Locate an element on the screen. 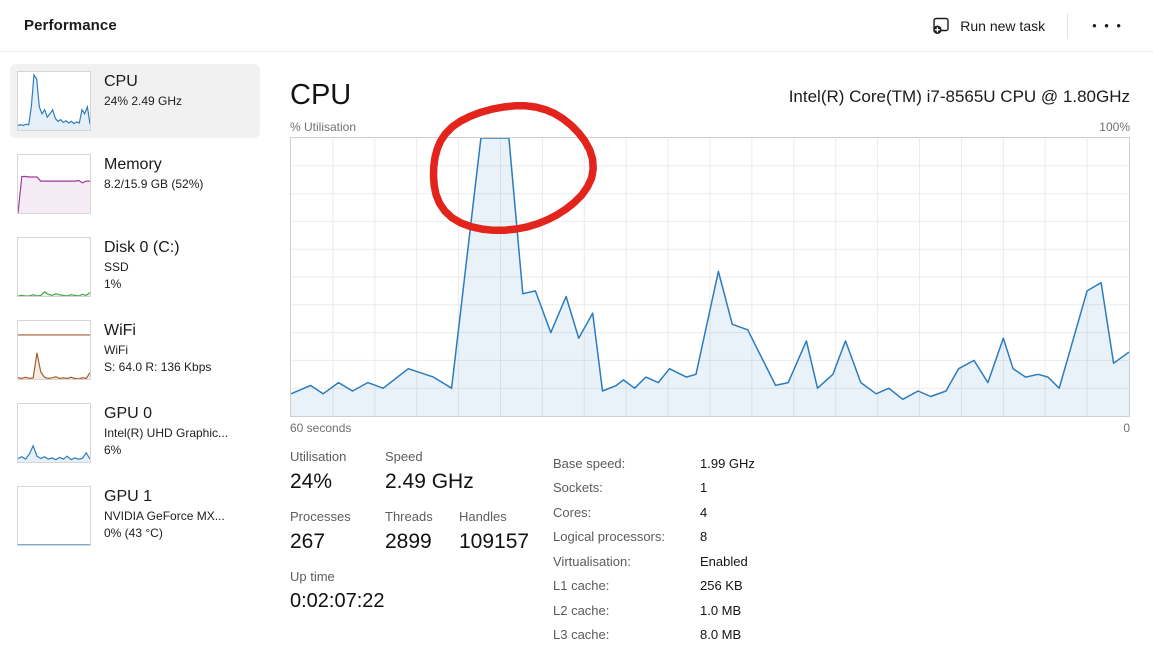  stat-speed: Speed 2.49 GHz is located at coordinates (429, 471).